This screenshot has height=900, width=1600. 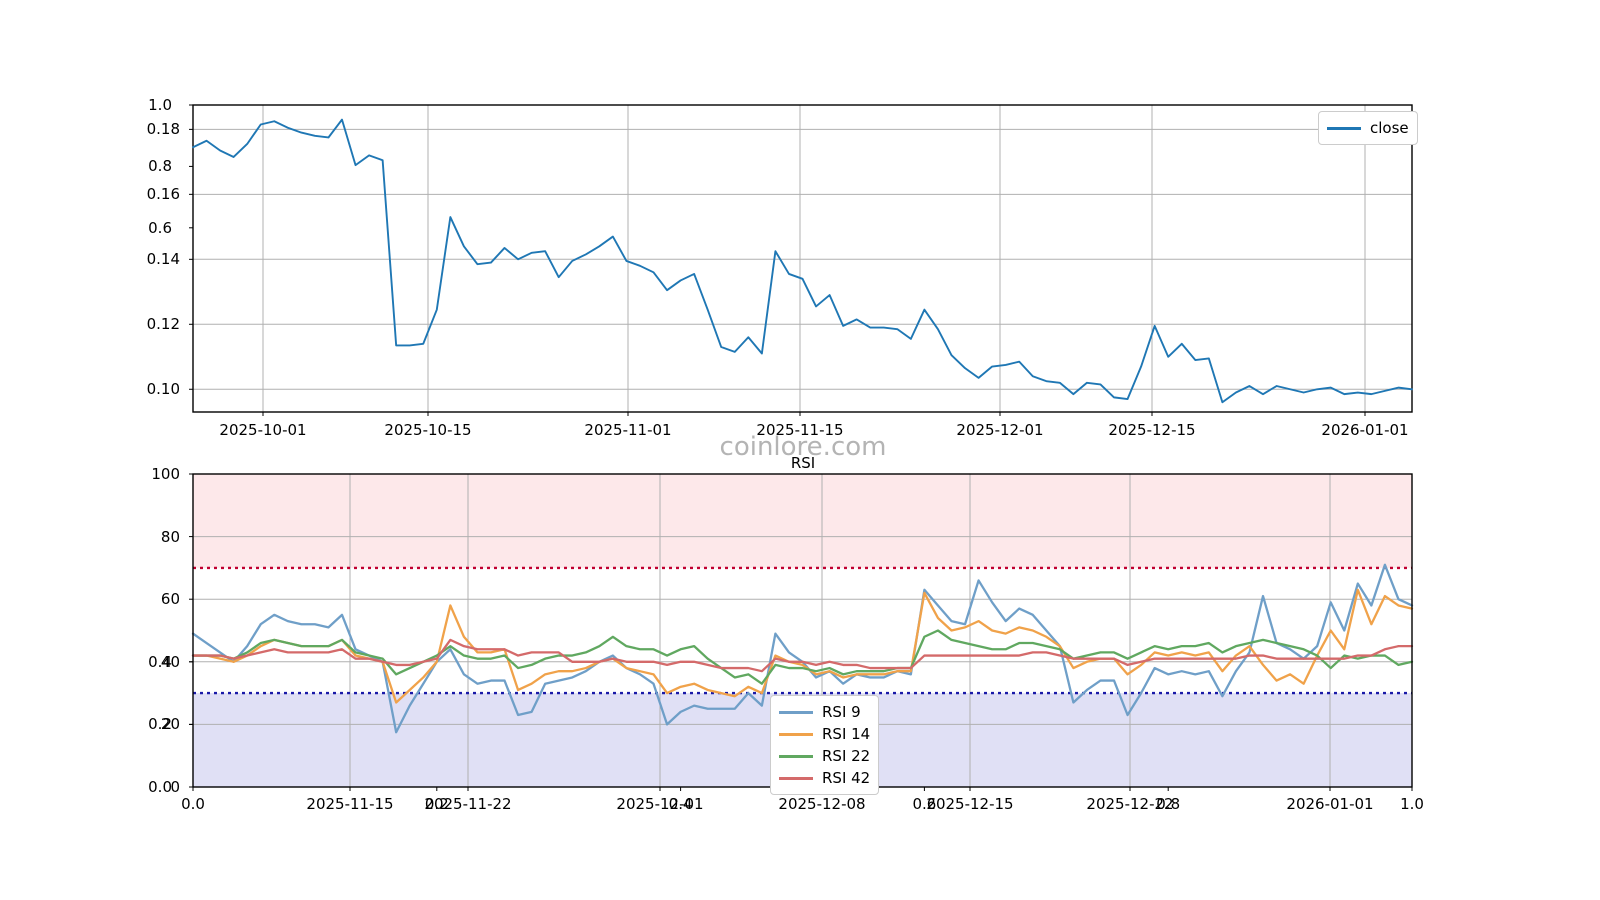 What do you see at coordinates (1152, 430) in the screenshot?
I see `price-xtick-label: 2025-12-15` at bounding box center [1152, 430].